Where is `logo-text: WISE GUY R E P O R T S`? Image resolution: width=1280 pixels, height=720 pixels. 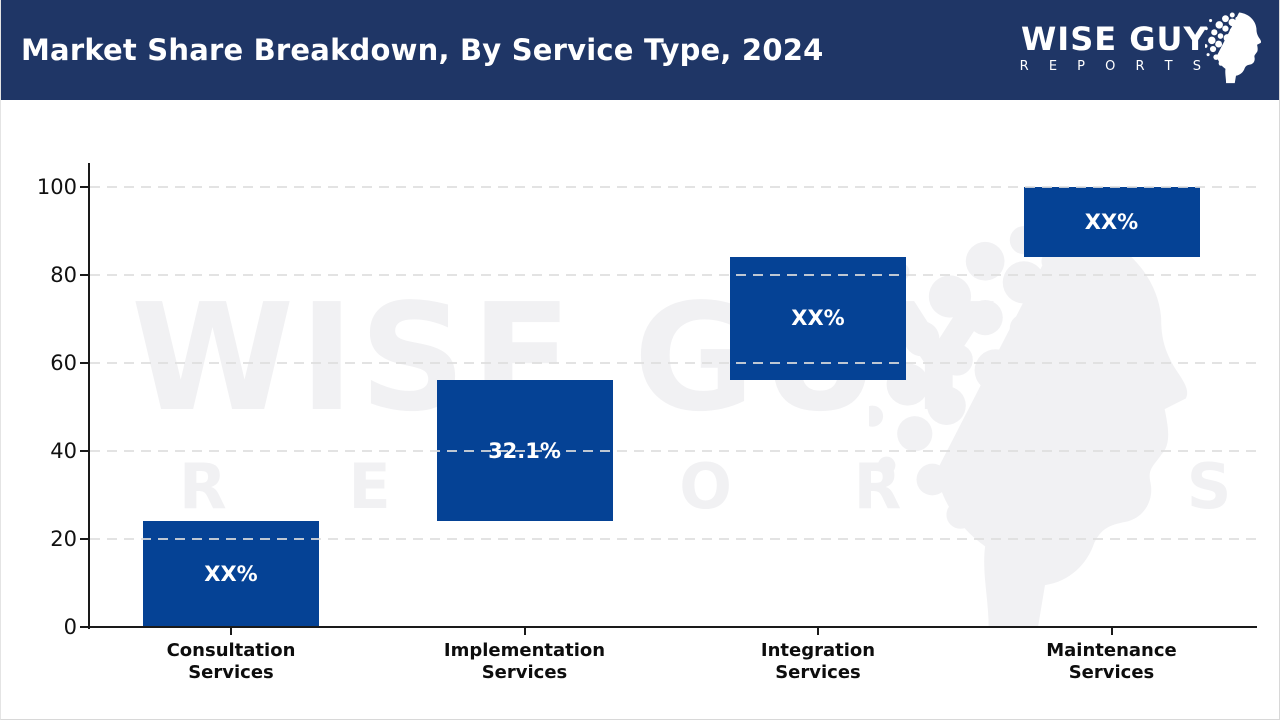
logo-text: WISE GUY R E P O R T S is located at coordinates (1114, 48).